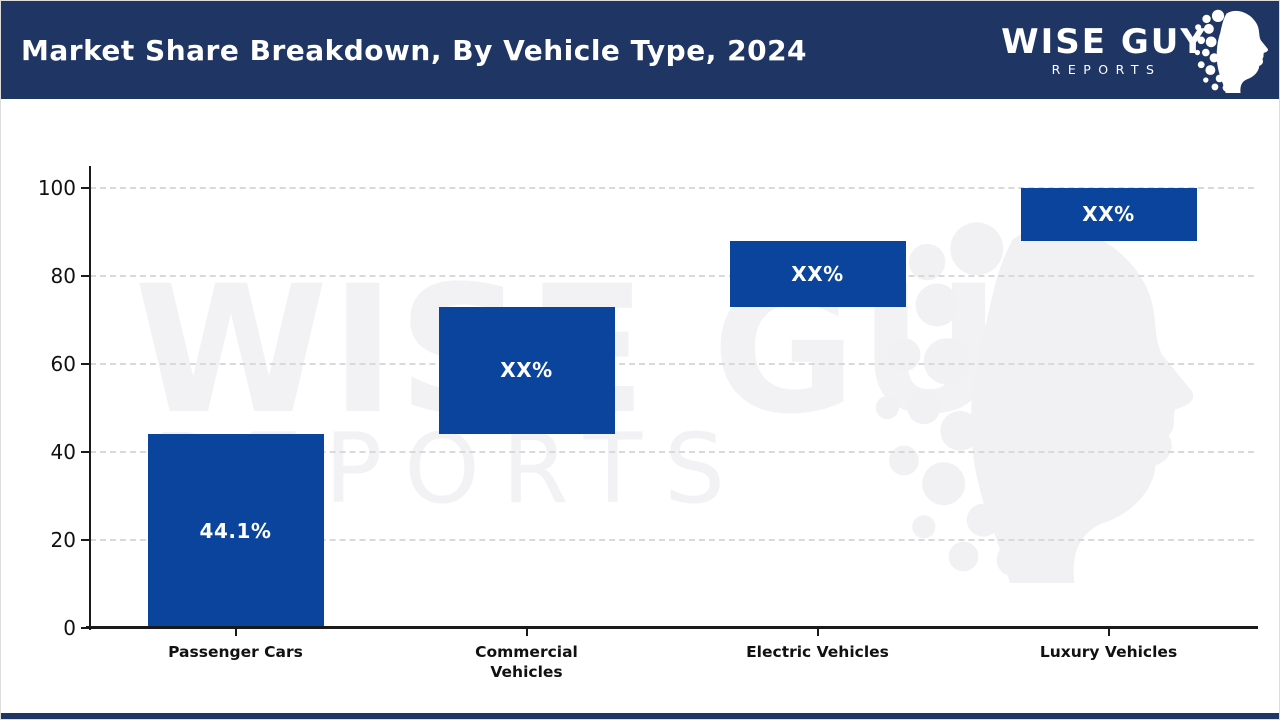 This screenshot has height=720, width=1280. I want to click on y-tick-label: 80, so click(63, 276).